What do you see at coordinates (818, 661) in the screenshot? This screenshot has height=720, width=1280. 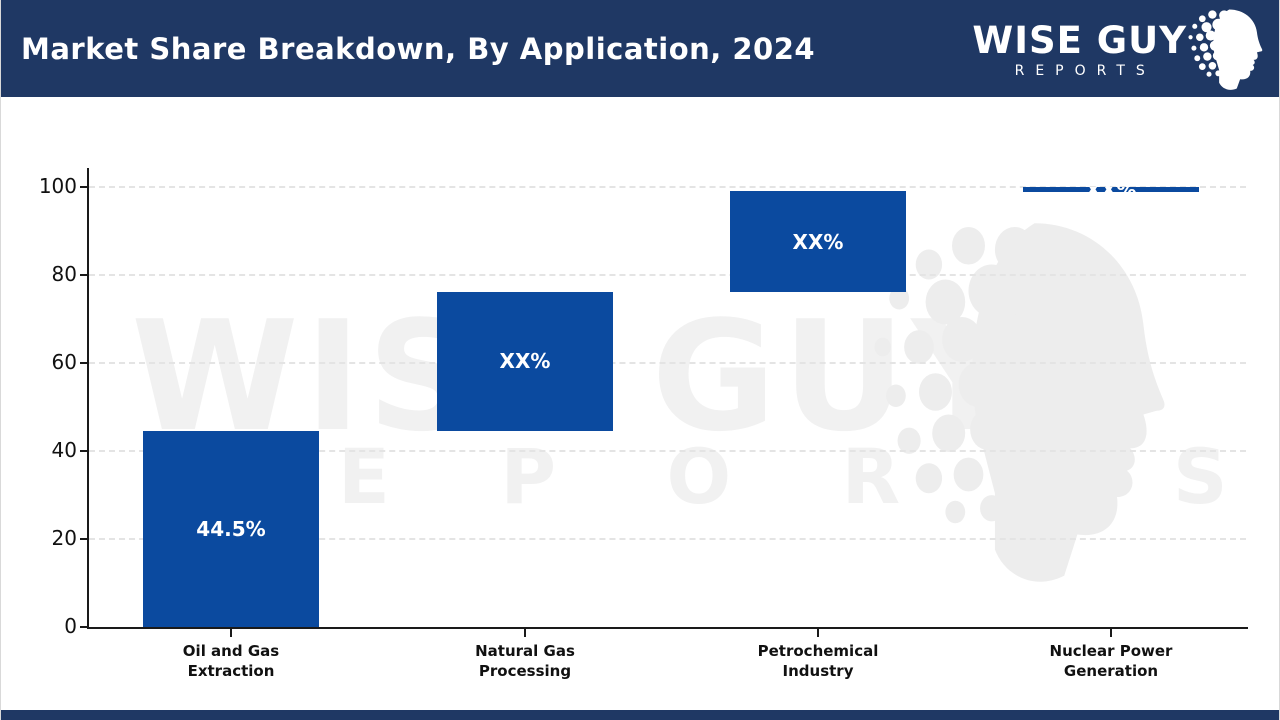 I see `x-category-label: Petrochemical Industry` at bounding box center [818, 661].